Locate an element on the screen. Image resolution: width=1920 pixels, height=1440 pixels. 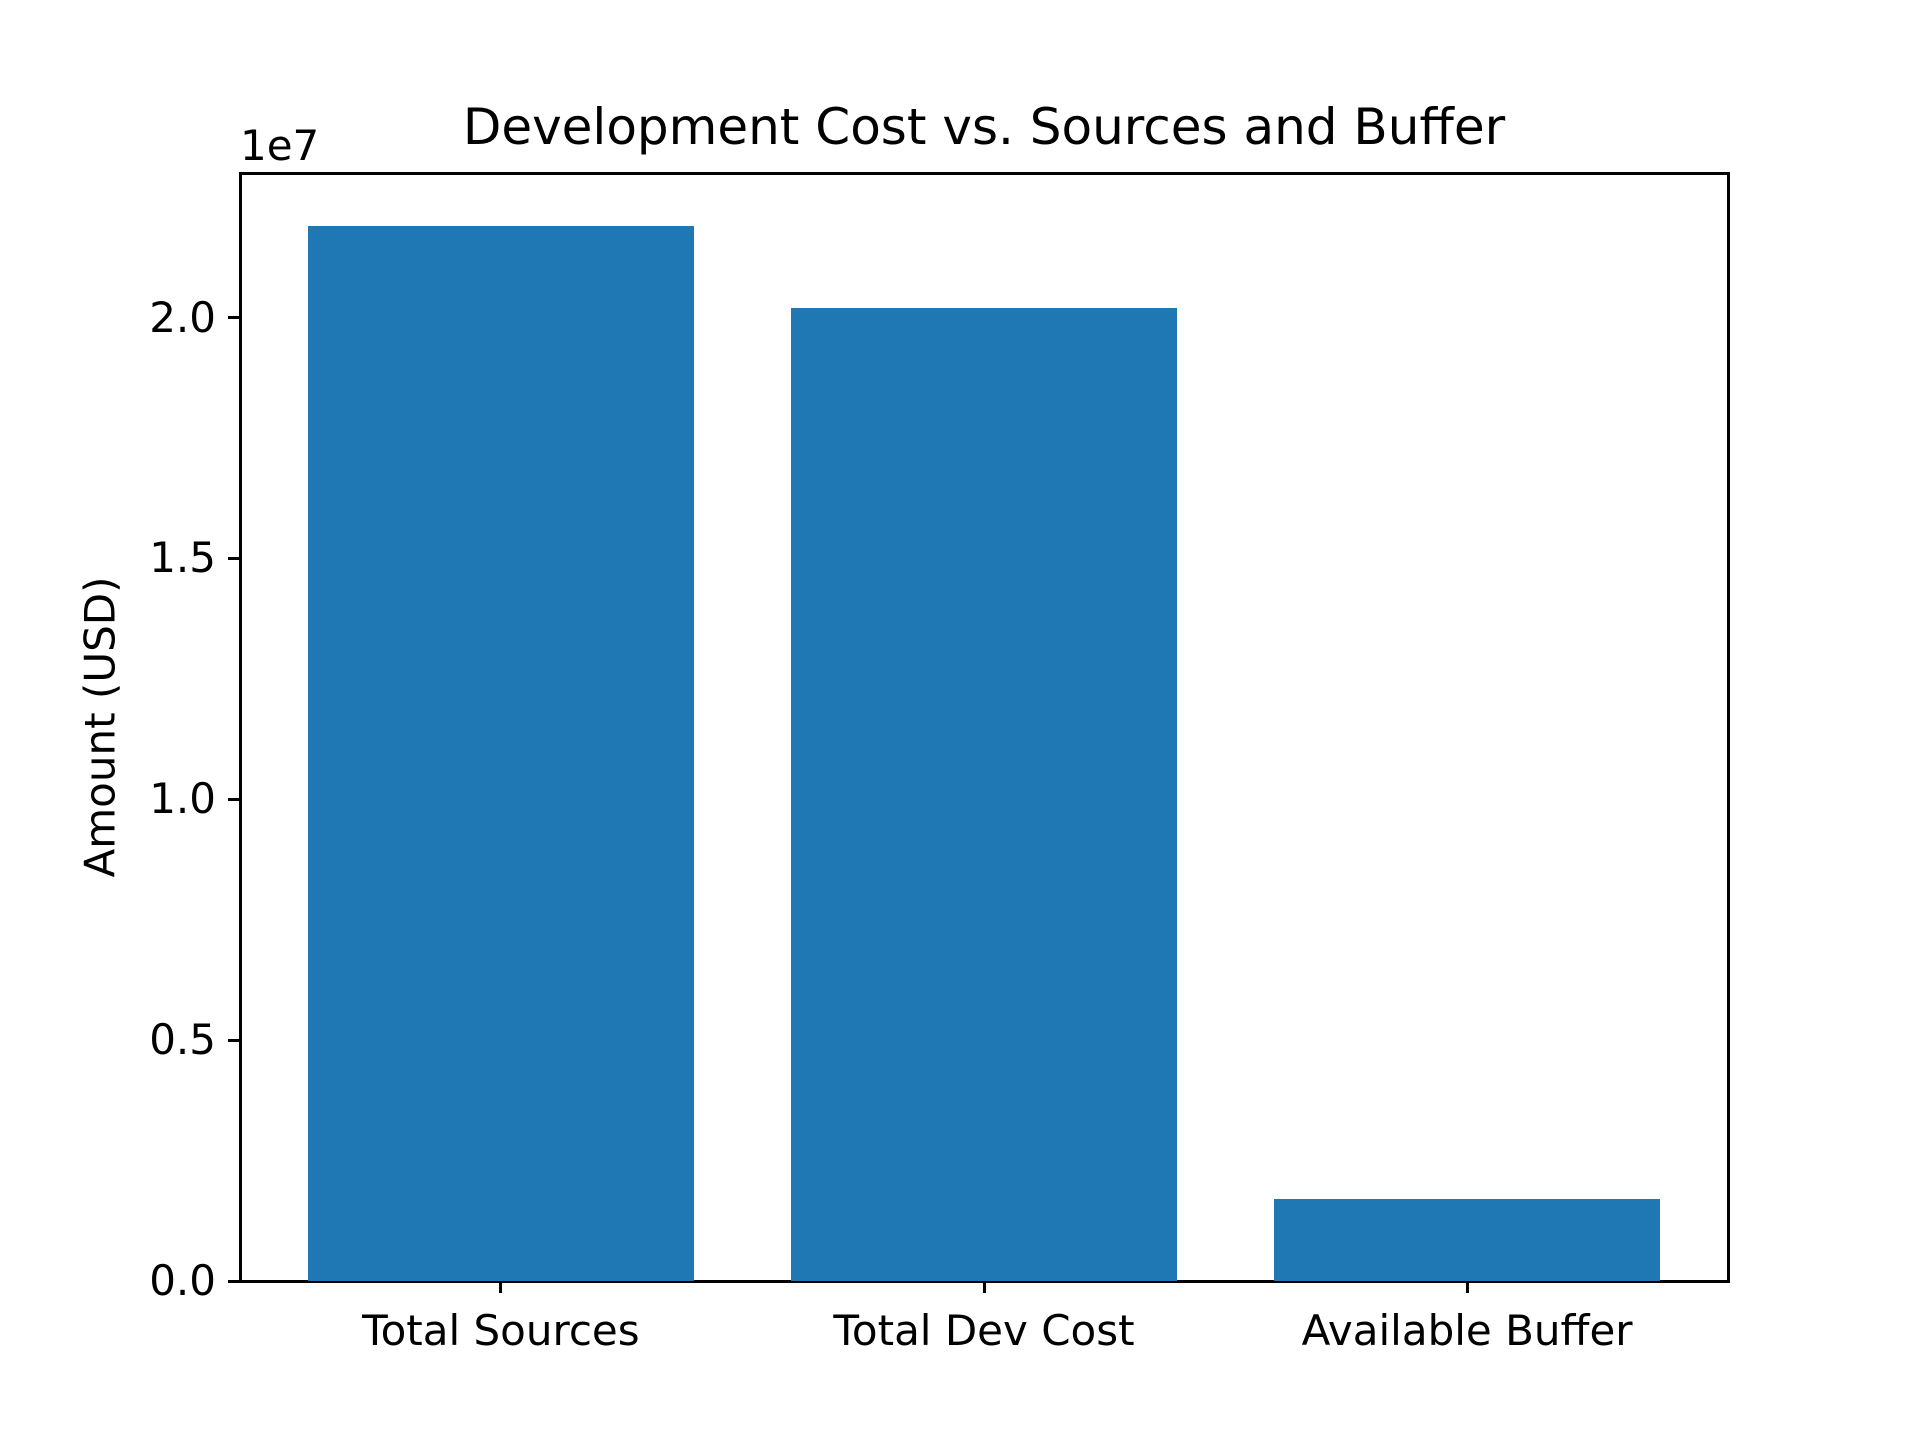
y-tick-label: 1.0 is located at coordinates (182, 799).